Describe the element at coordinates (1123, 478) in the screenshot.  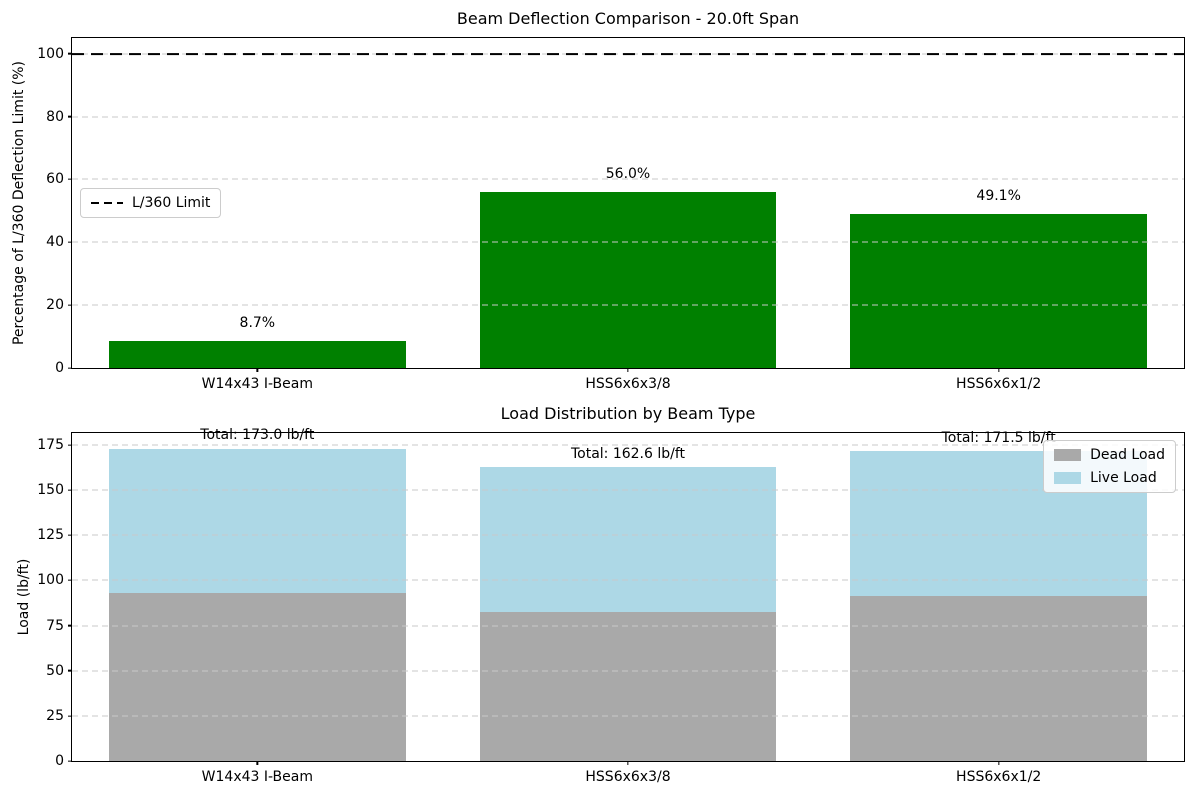
I see `legend-label: Live Load` at that location.